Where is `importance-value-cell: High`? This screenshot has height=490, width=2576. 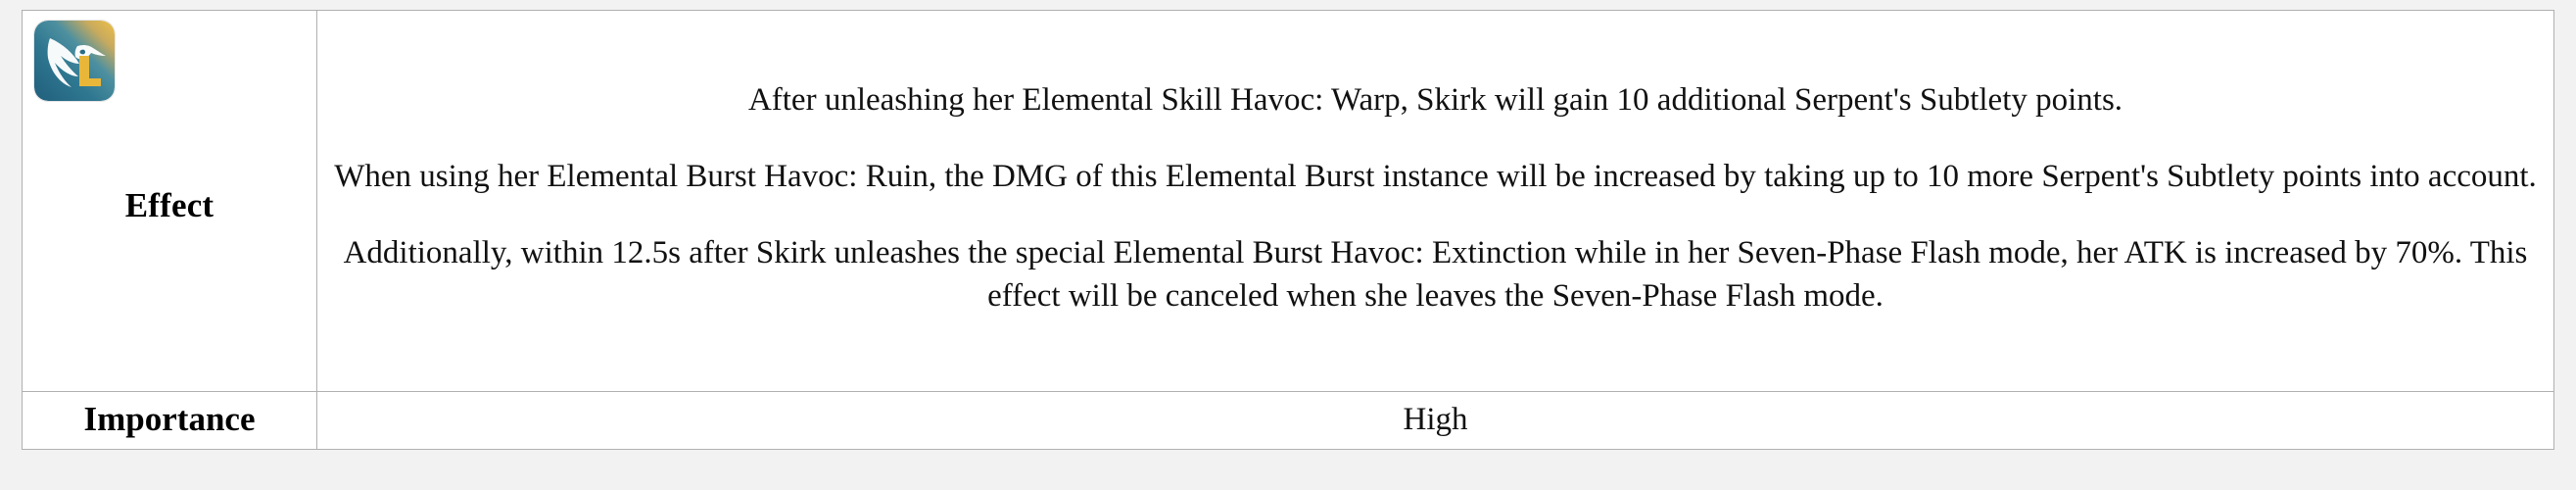
importance-value-cell: High is located at coordinates (1435, 420).